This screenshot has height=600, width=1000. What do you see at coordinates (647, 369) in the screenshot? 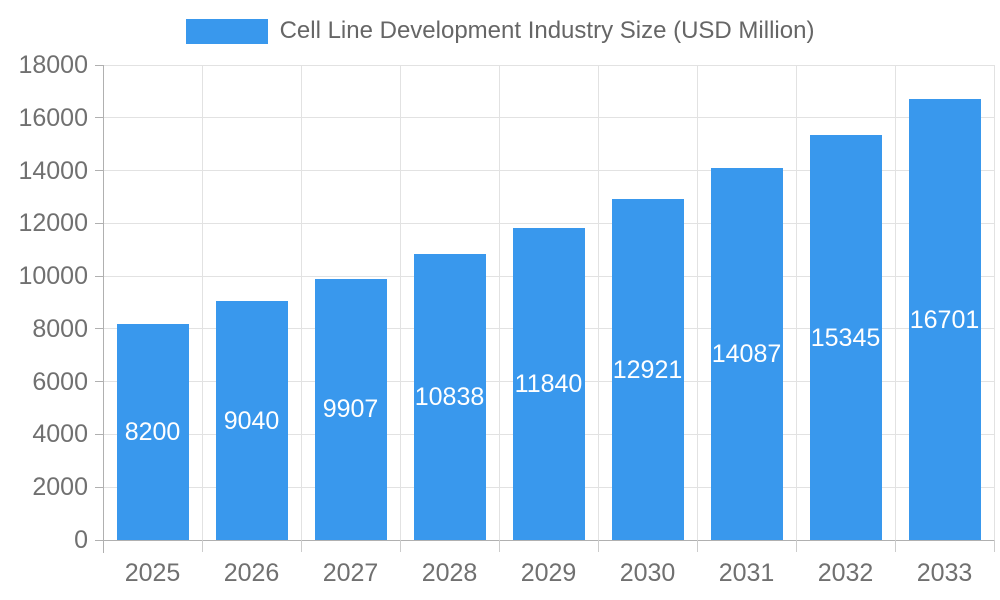
I see `bar-2030` at bounding box center [647, 369].